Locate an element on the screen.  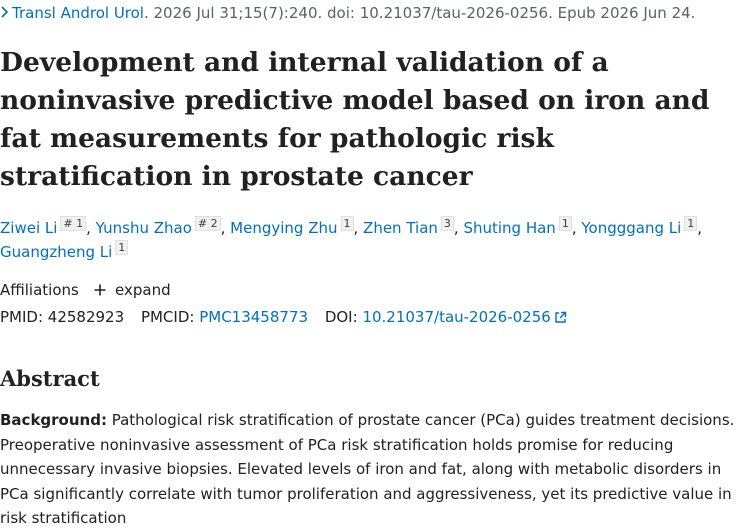
affiliations-toggle: Affiliations expand is located at coordinates (85, 290).